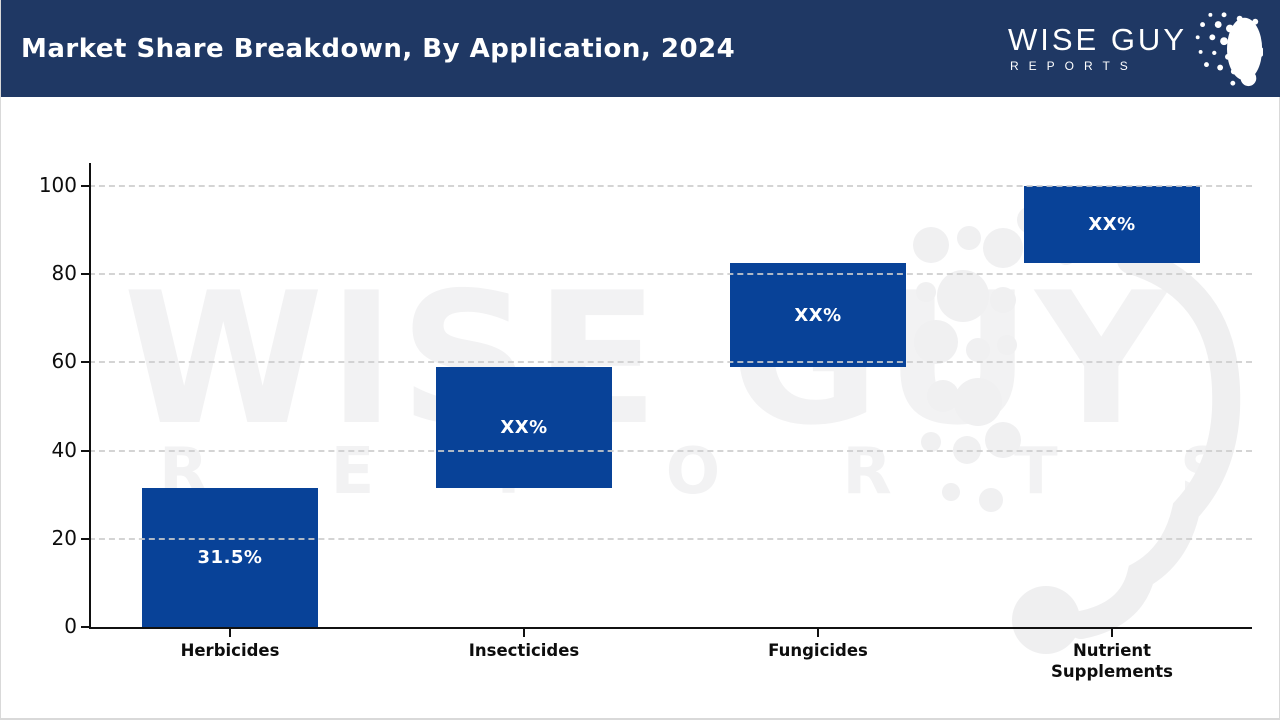  What do you see at coordinates (1097, 39) in the screenshot?
I see `logo-wordmark: WISE GUY` at bounding box center [1097, 39].